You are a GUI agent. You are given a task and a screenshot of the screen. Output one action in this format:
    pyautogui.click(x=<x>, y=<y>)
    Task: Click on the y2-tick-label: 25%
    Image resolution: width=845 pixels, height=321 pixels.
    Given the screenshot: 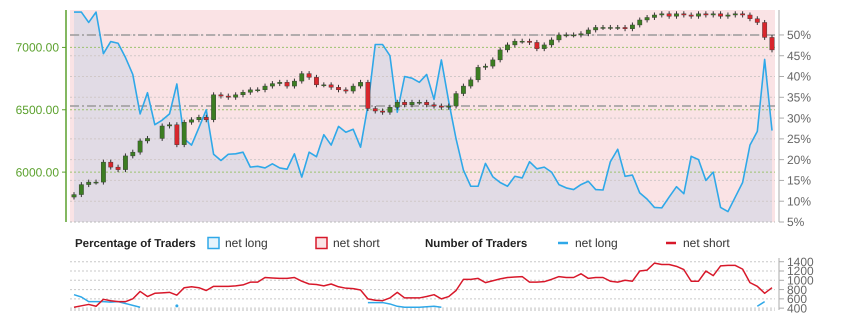 What is the action you would take?
    pyautogui.click(x=799, y=139)
    